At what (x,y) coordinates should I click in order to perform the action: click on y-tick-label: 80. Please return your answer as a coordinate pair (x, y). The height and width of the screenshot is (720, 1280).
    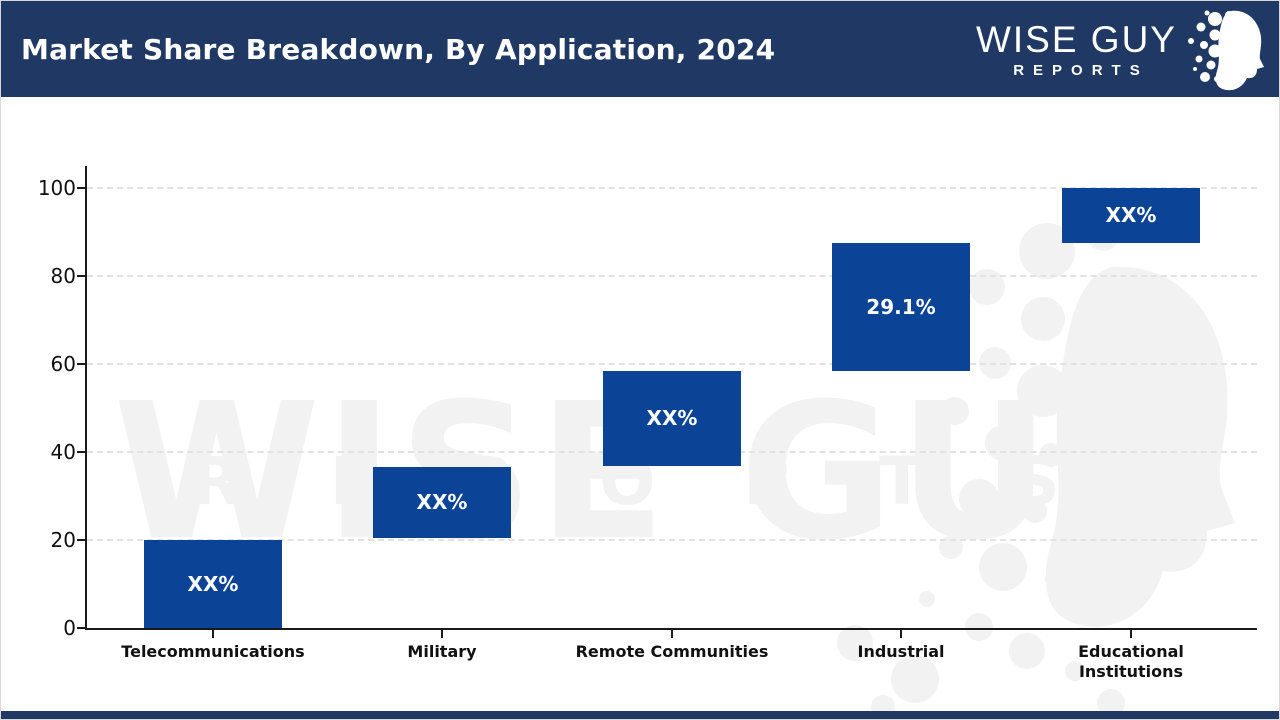
    Looking at the image, I should click on (63, 276).